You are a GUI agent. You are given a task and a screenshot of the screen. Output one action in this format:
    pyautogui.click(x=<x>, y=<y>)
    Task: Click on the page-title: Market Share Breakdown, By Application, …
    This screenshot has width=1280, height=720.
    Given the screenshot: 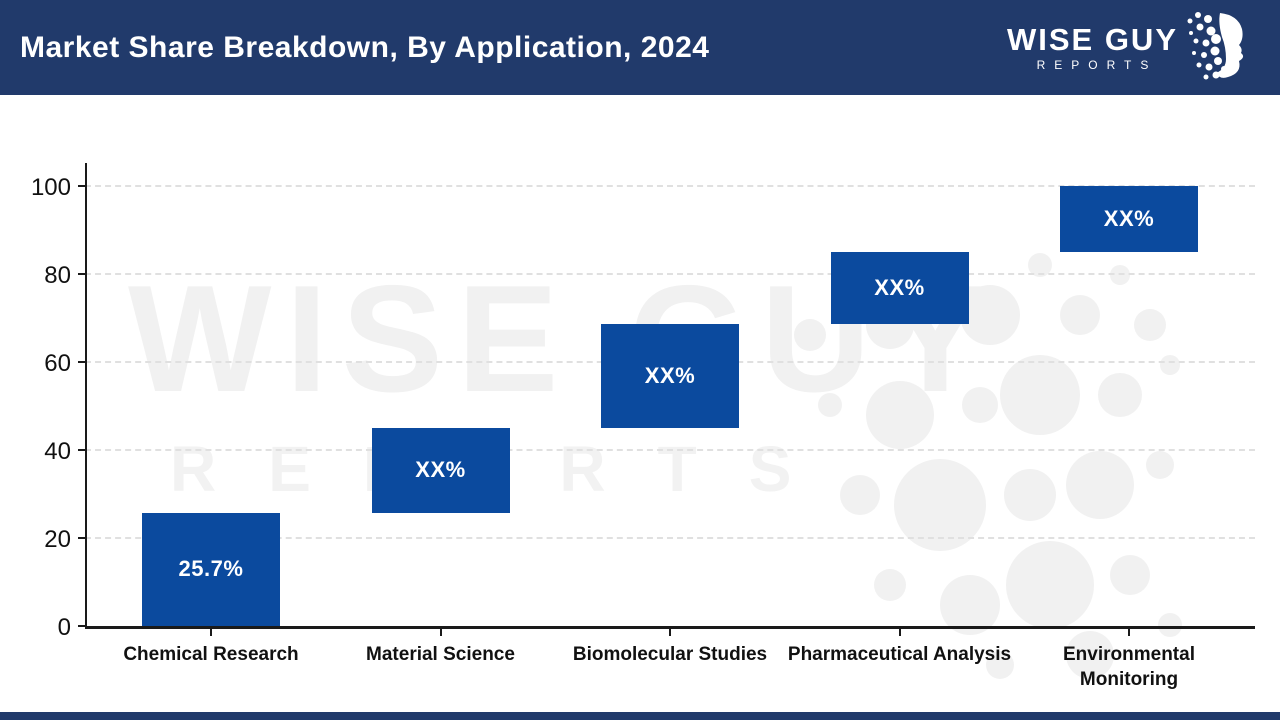 What is the action you would take?
    pyautogui.click(x=365, y=47)
    